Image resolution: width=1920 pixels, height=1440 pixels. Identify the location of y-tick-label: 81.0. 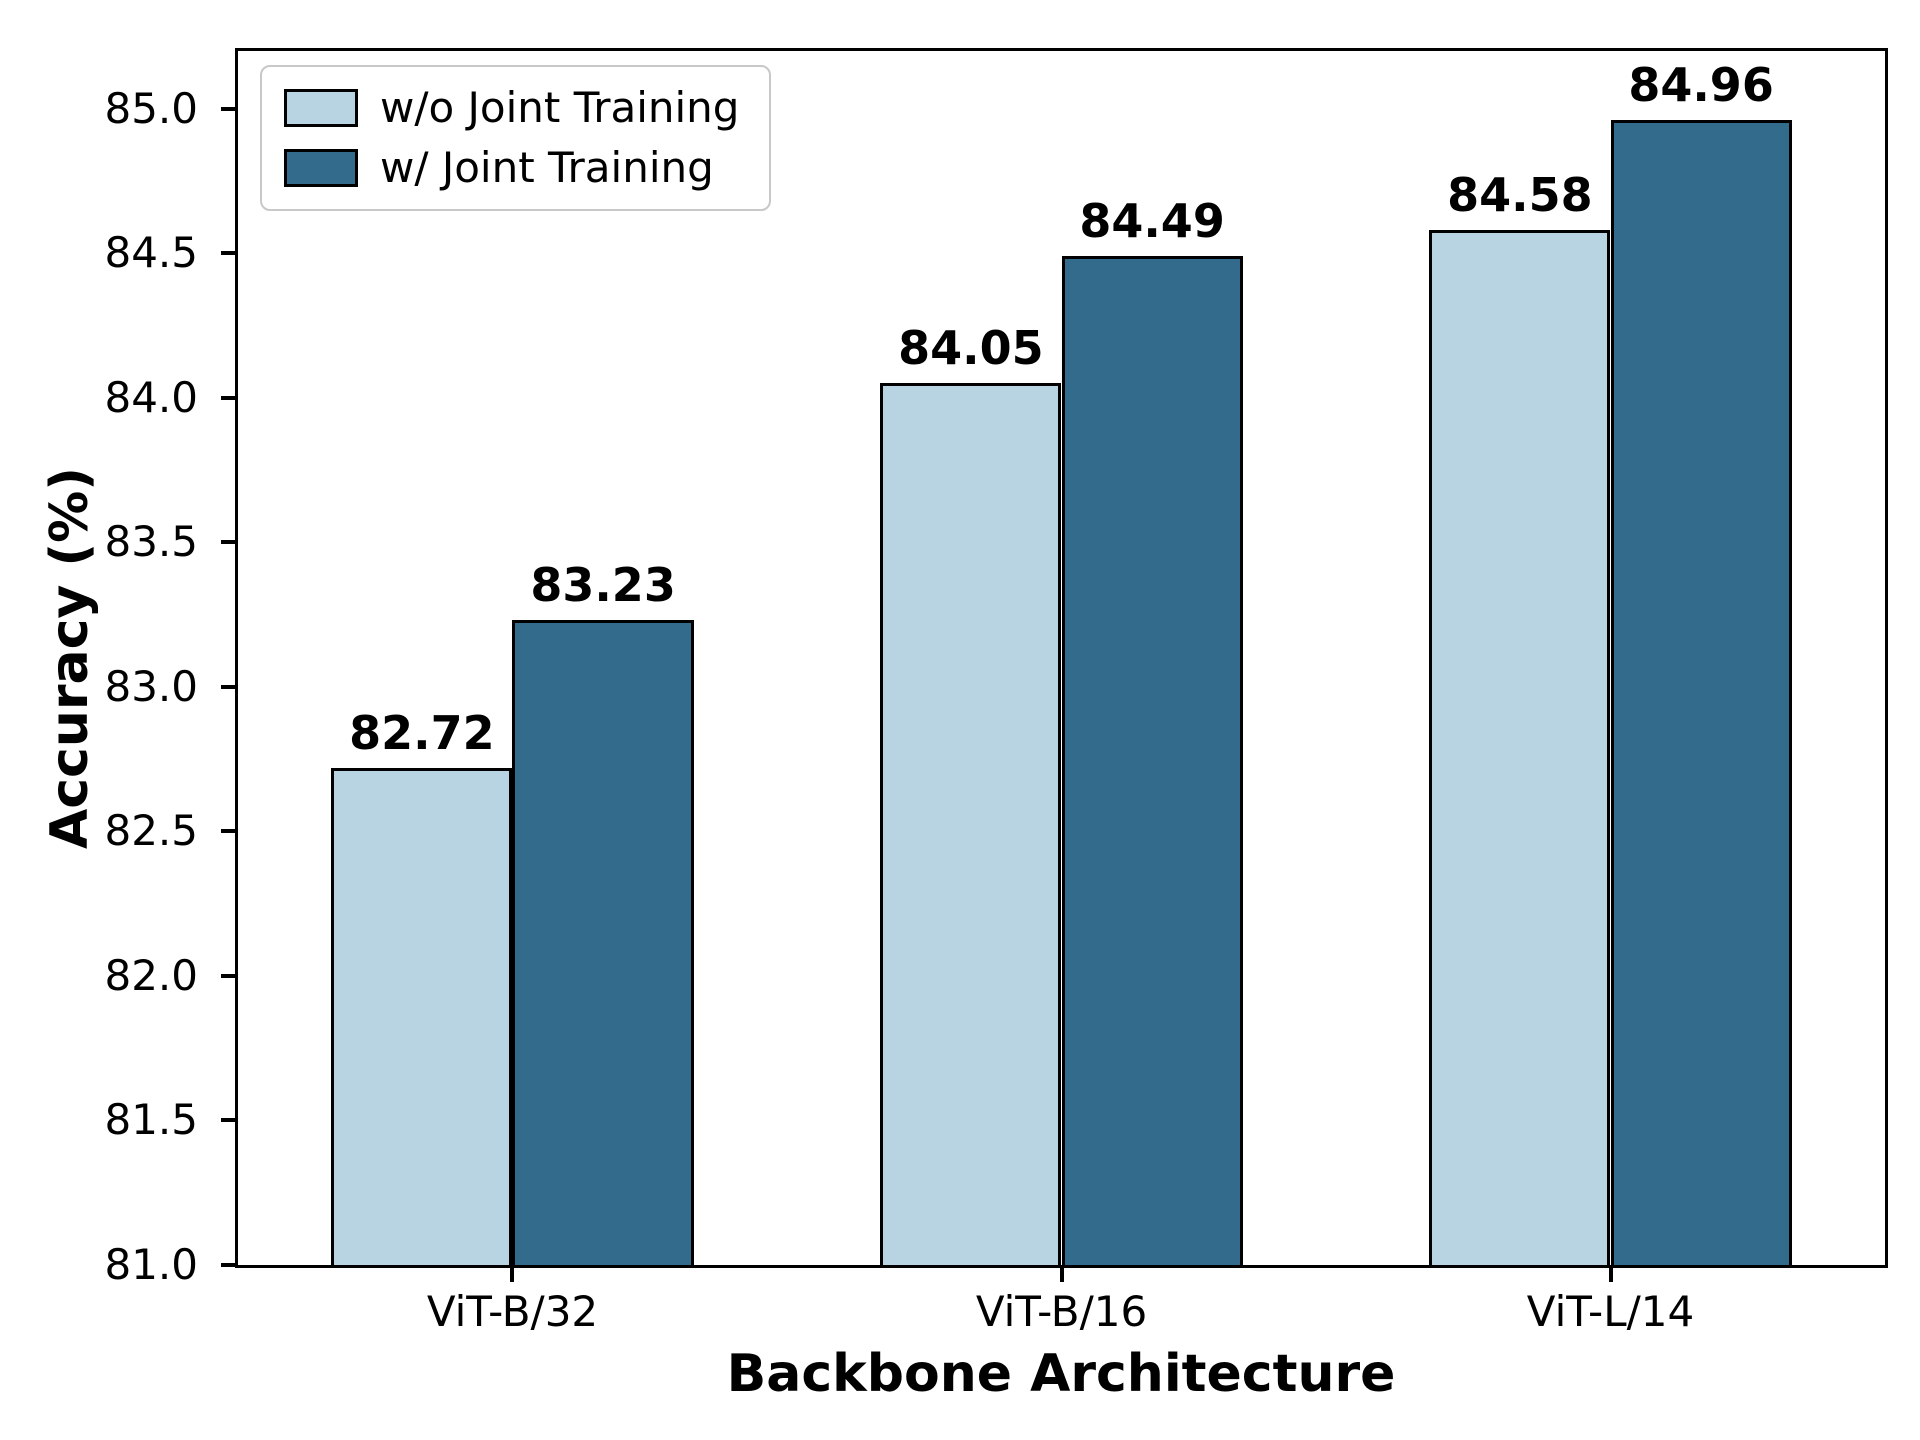
(151, 1264).